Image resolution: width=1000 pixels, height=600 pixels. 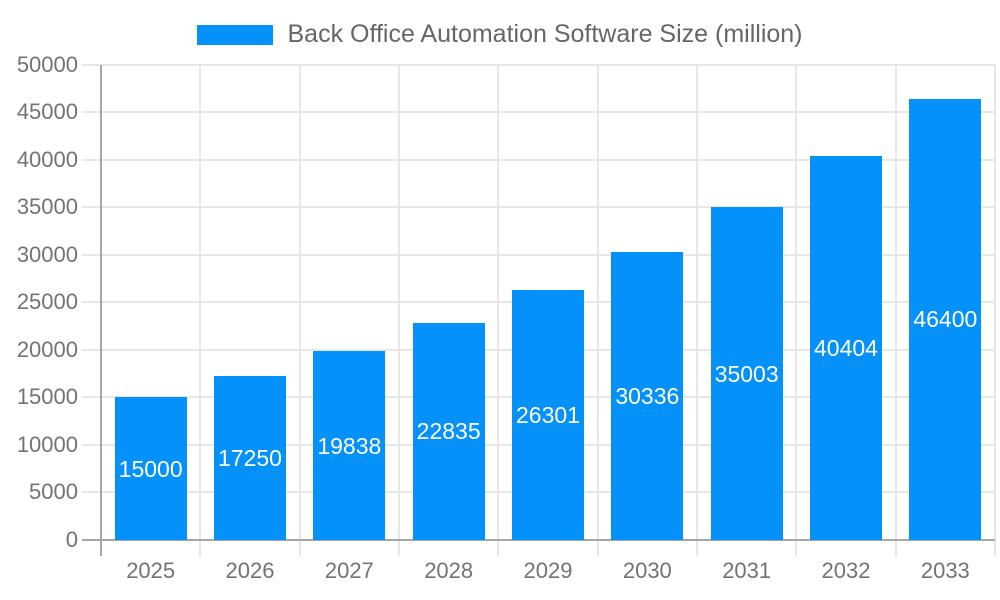 I want to click on x-axis-tick-label: 2030, so click(x=647, y=570).